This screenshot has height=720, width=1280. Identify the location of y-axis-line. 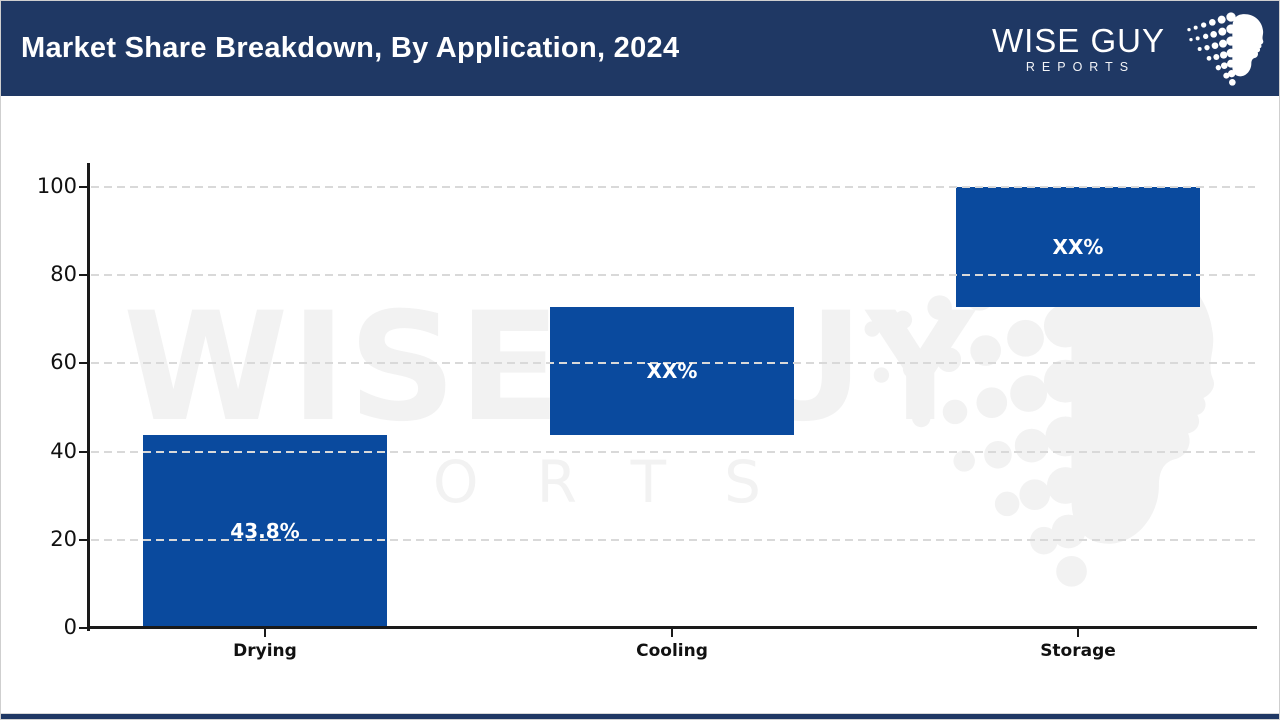
(88, 397).